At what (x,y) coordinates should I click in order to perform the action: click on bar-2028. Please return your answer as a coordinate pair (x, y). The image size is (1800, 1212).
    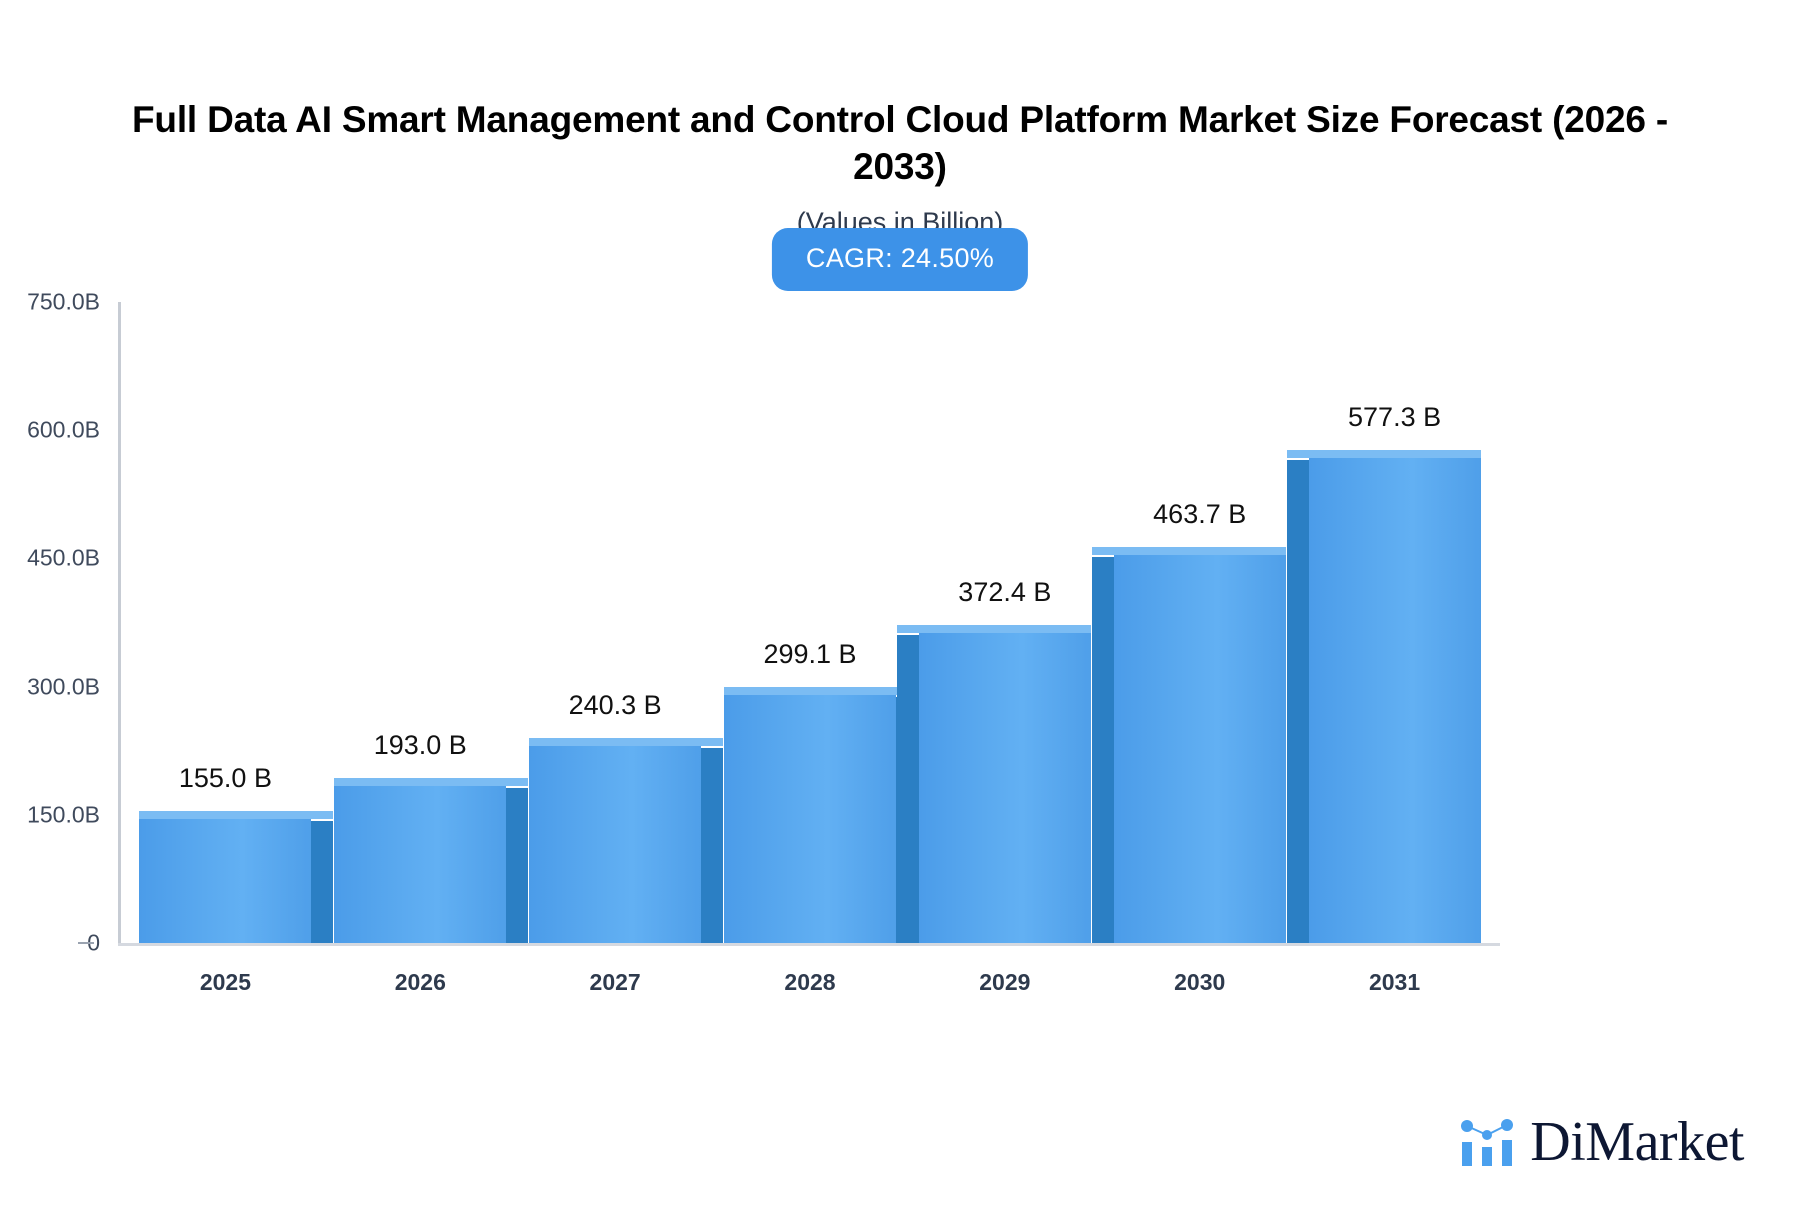
    Looking at the image, I should click on (821, 815).